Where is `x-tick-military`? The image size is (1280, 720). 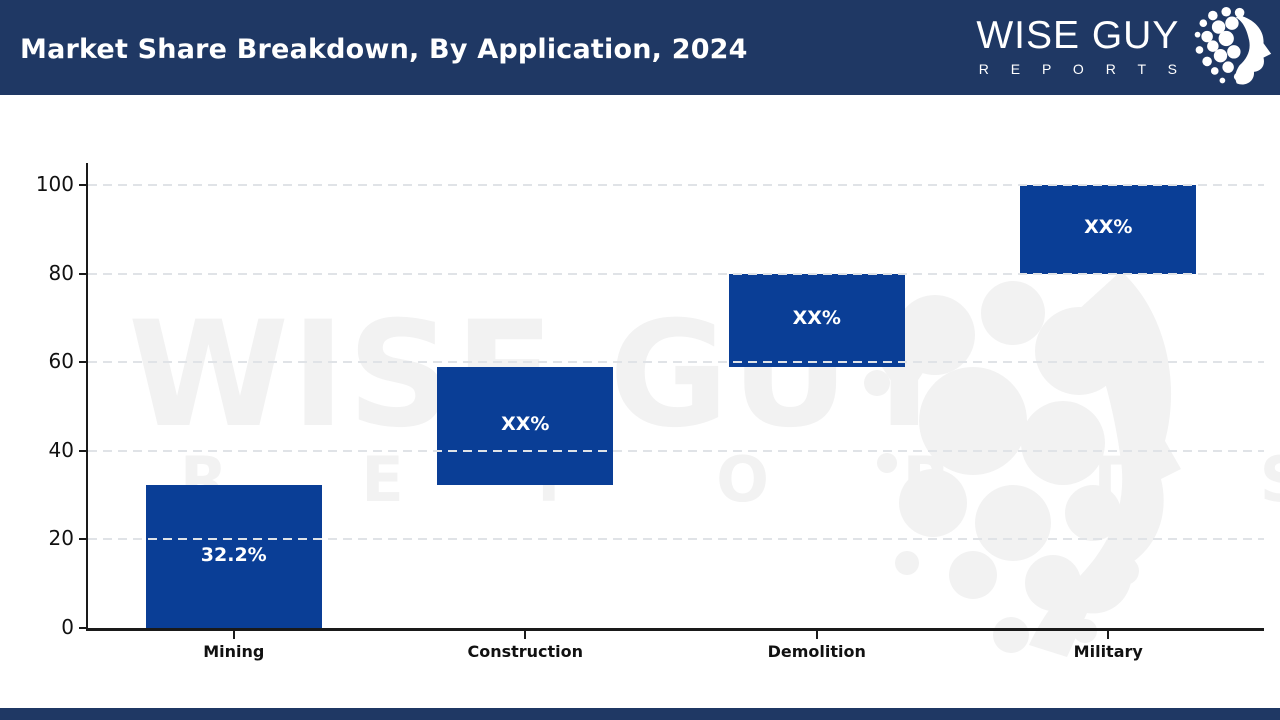
x-tick-military is located at coordinates (1108, 634).